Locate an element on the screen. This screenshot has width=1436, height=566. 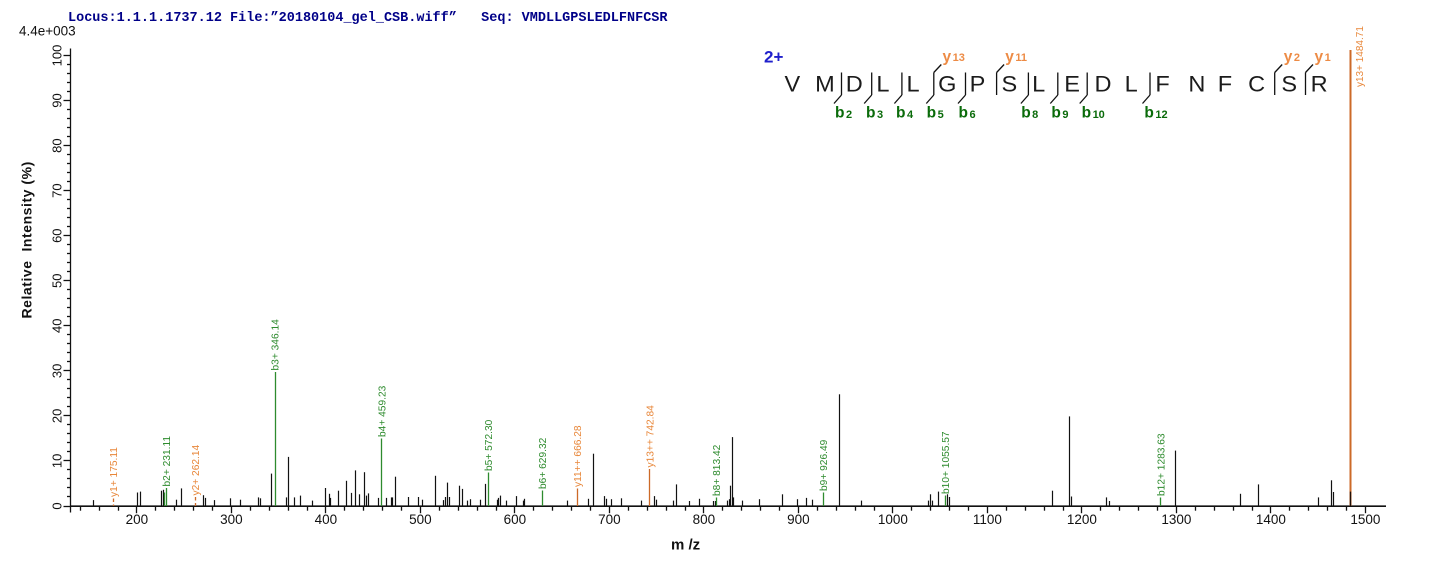
svg-text: y11++ 666.28 is located at coordinates (578, 456).